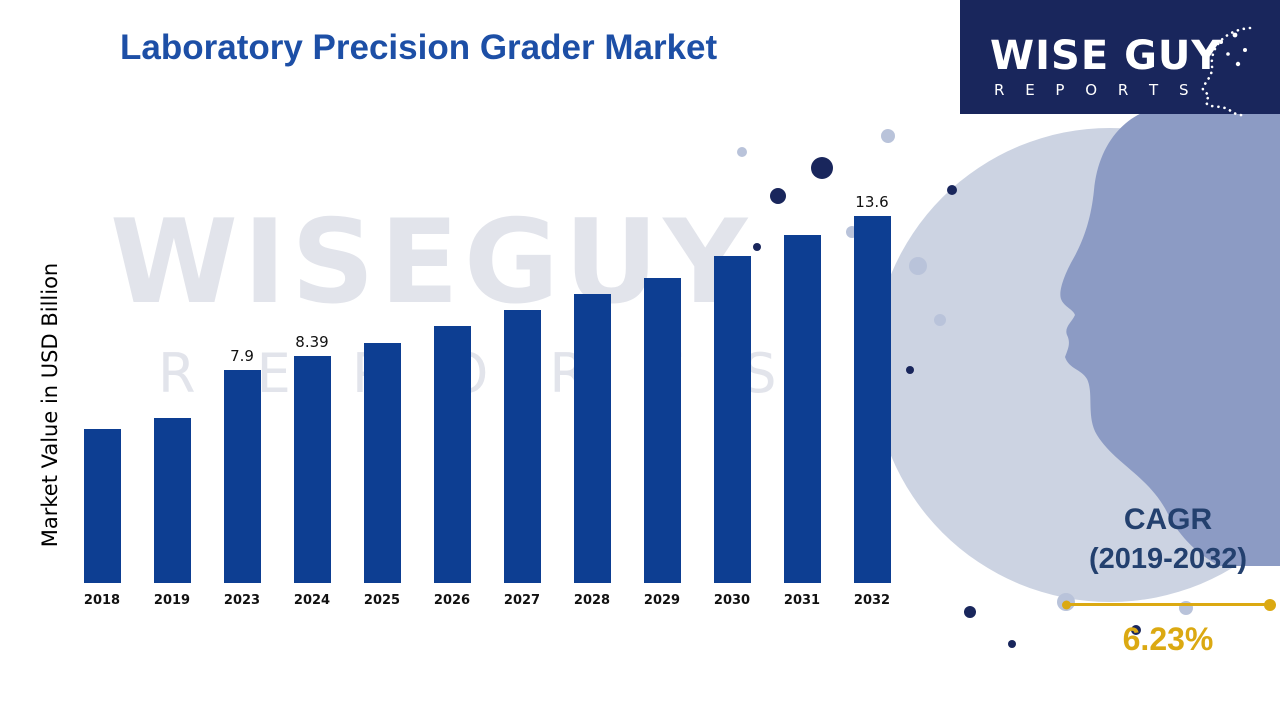 This screenshot has height=720, width=1280. Describe the element at coordinates (1169, 604) in the screenshot. I see `cagr-divider-line` at that location.